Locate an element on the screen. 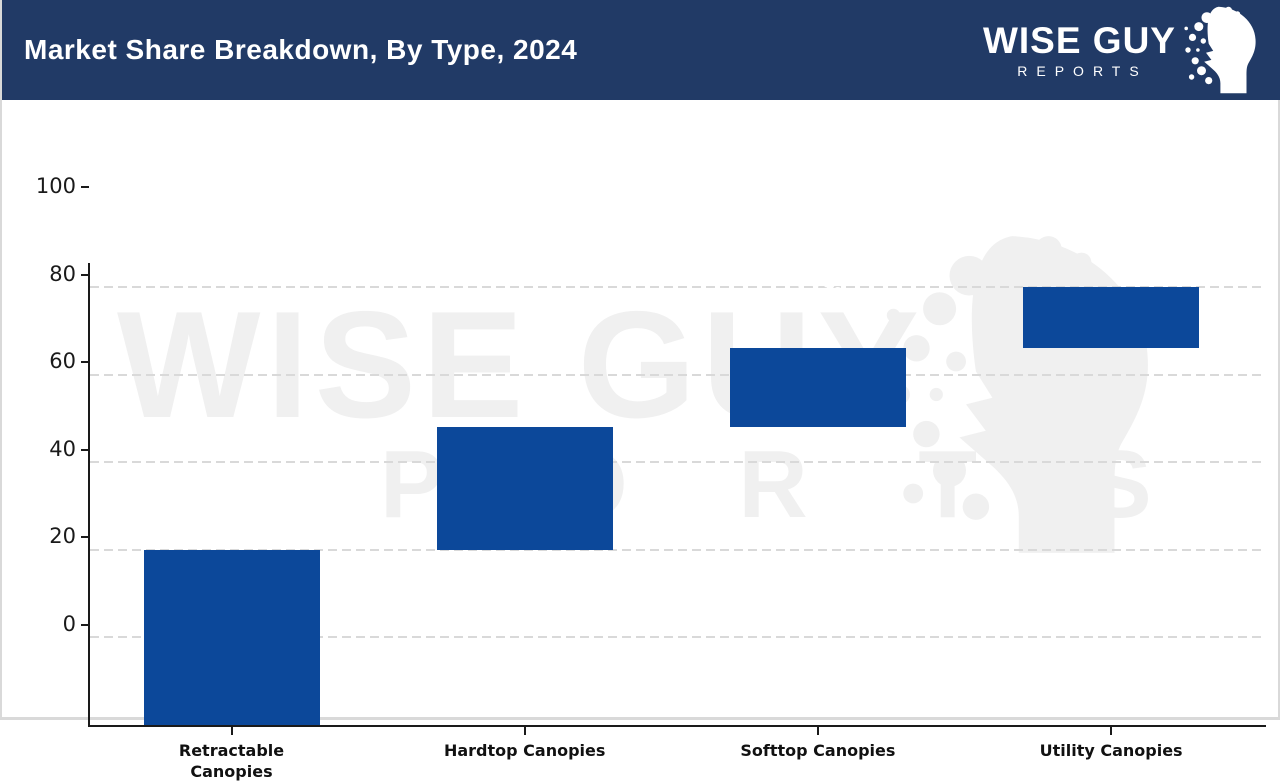  logo: WISE GUY REPORTS is located at coordinates (1126, 50).